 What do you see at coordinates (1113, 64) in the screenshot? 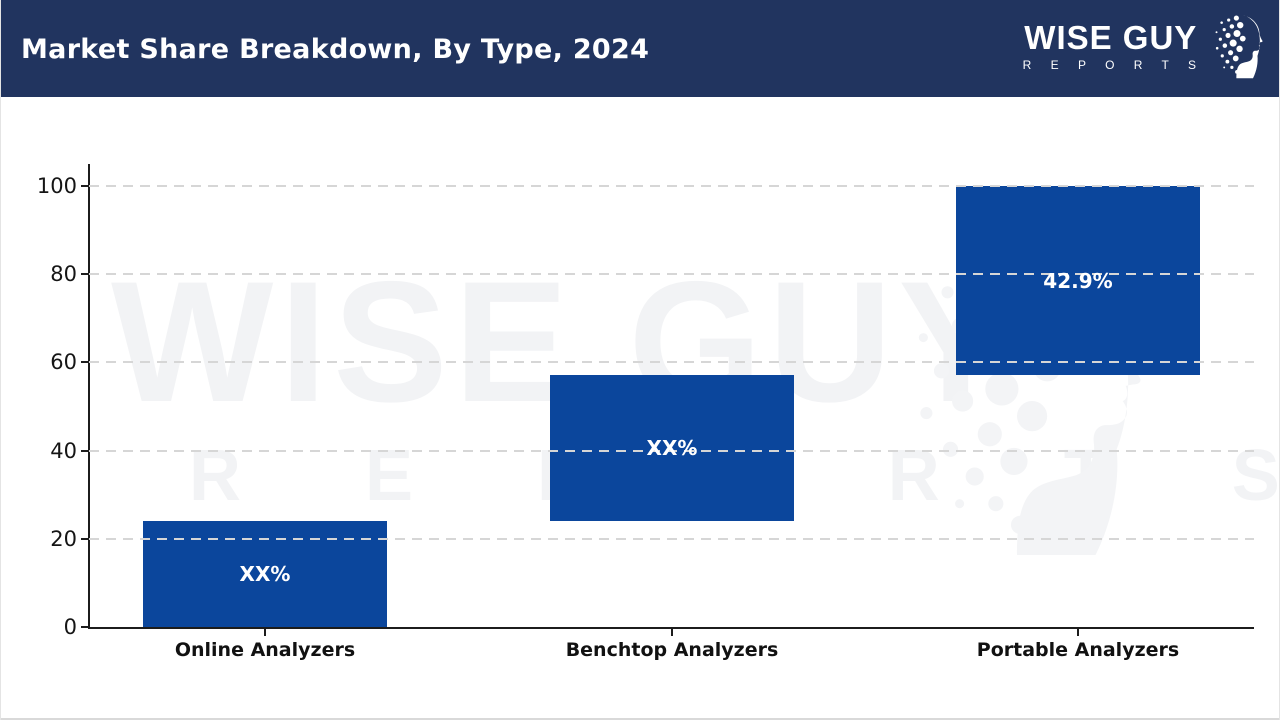
I see `logo-reports-text: R E P O R T S` at bounding box center [1113, 64].